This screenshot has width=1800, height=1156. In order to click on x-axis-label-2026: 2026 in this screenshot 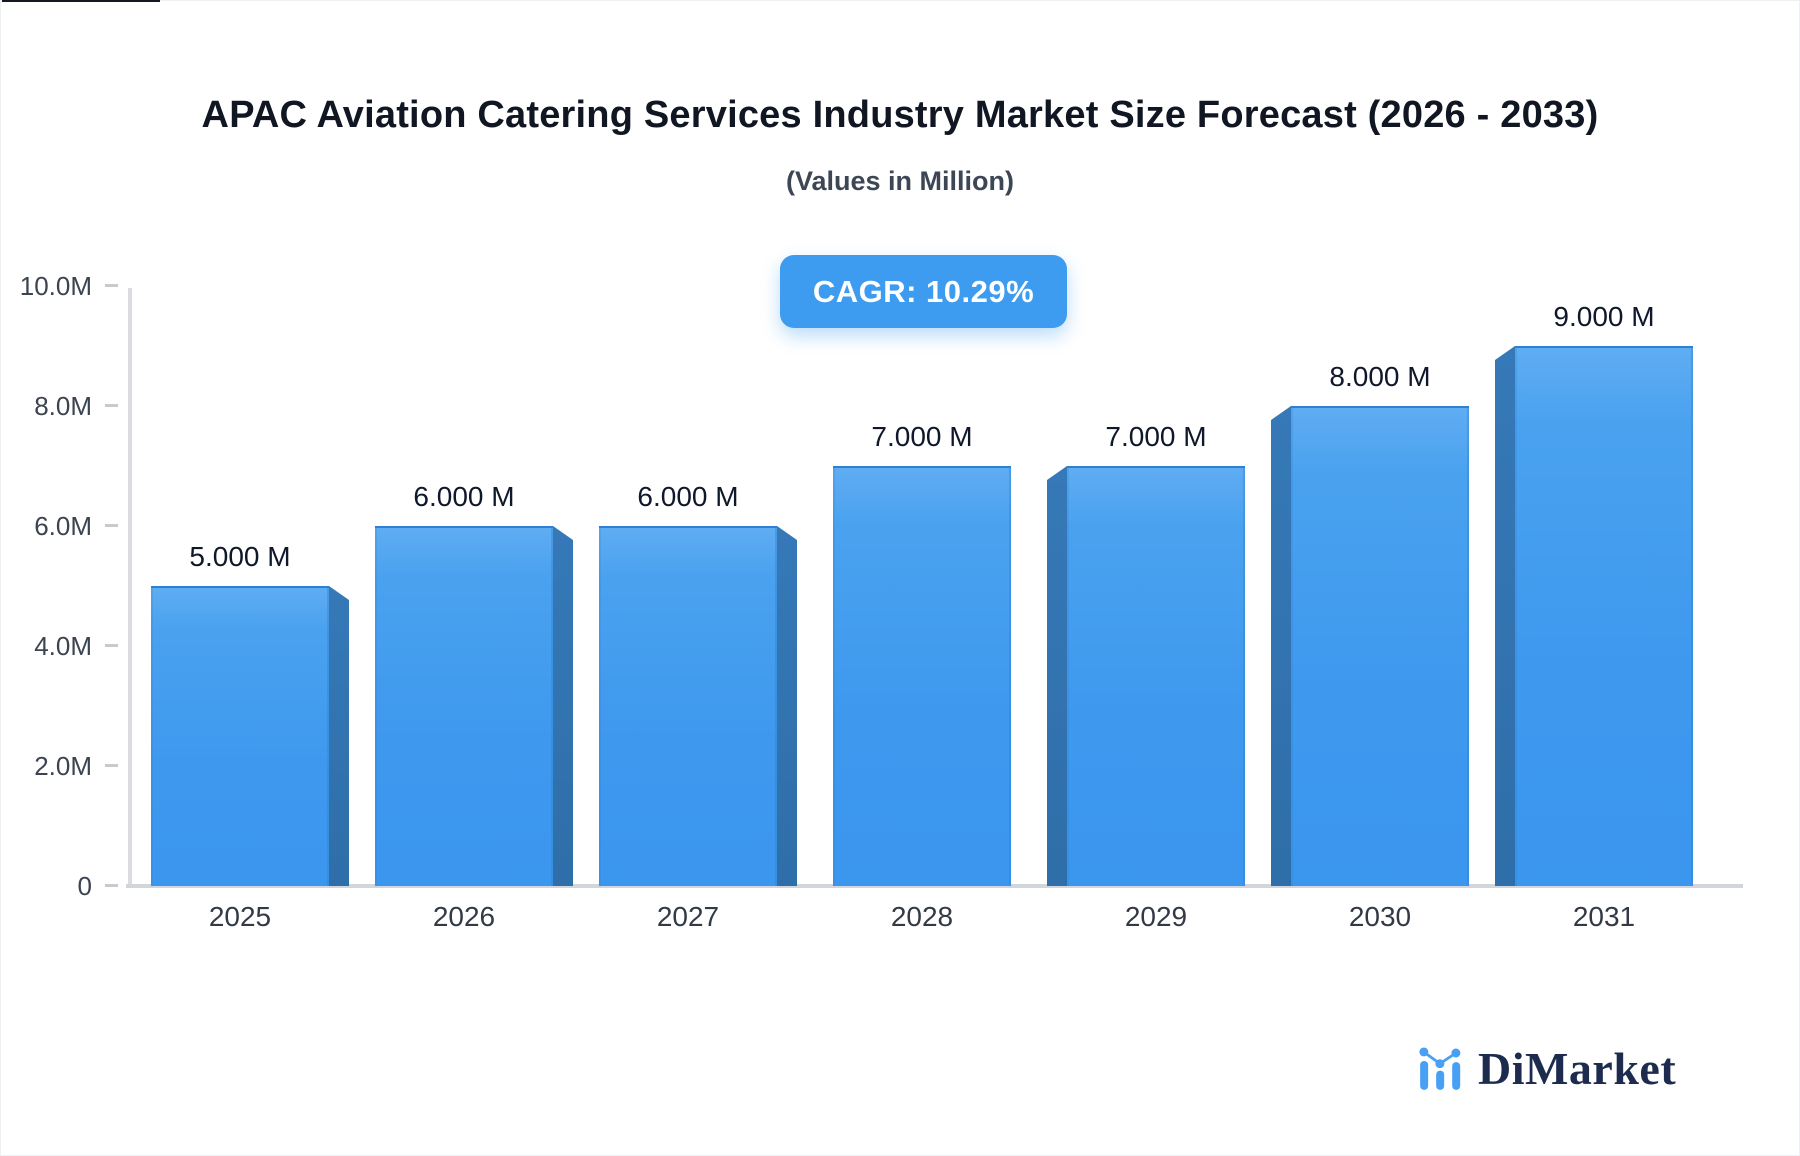, I will do `click(464, 916)`.